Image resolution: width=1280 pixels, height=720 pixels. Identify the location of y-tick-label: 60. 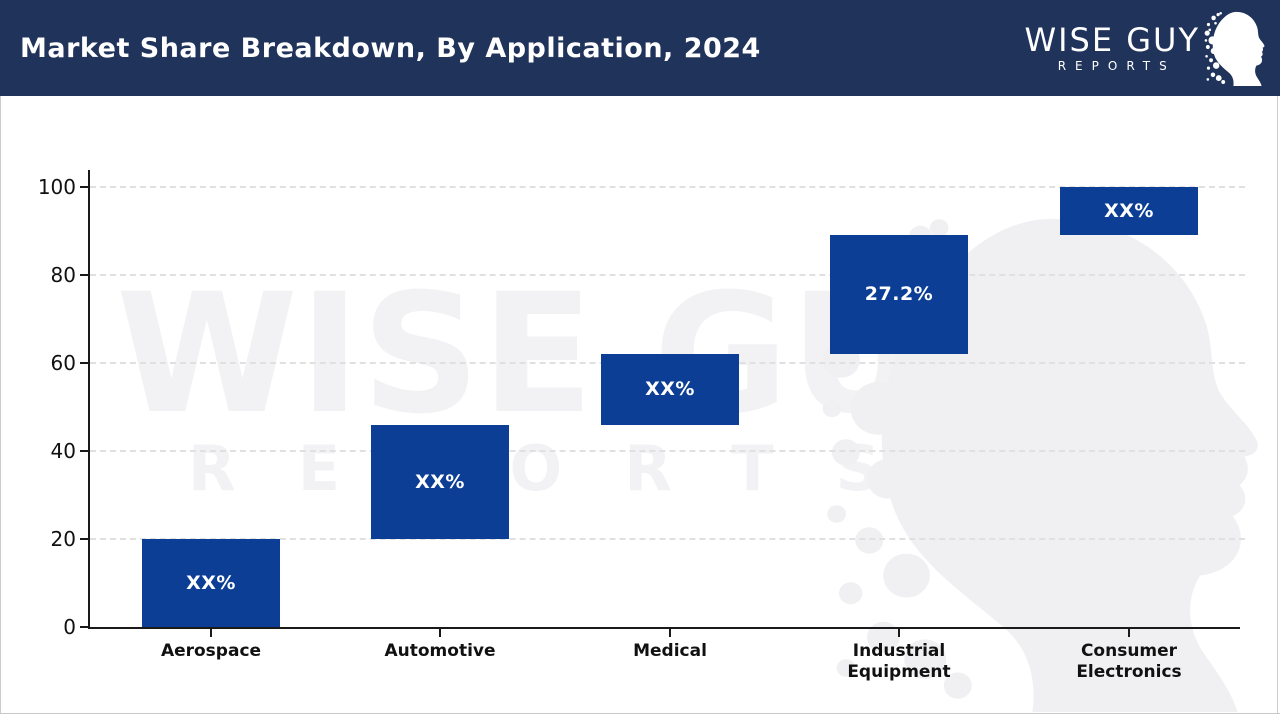
(63, 363).